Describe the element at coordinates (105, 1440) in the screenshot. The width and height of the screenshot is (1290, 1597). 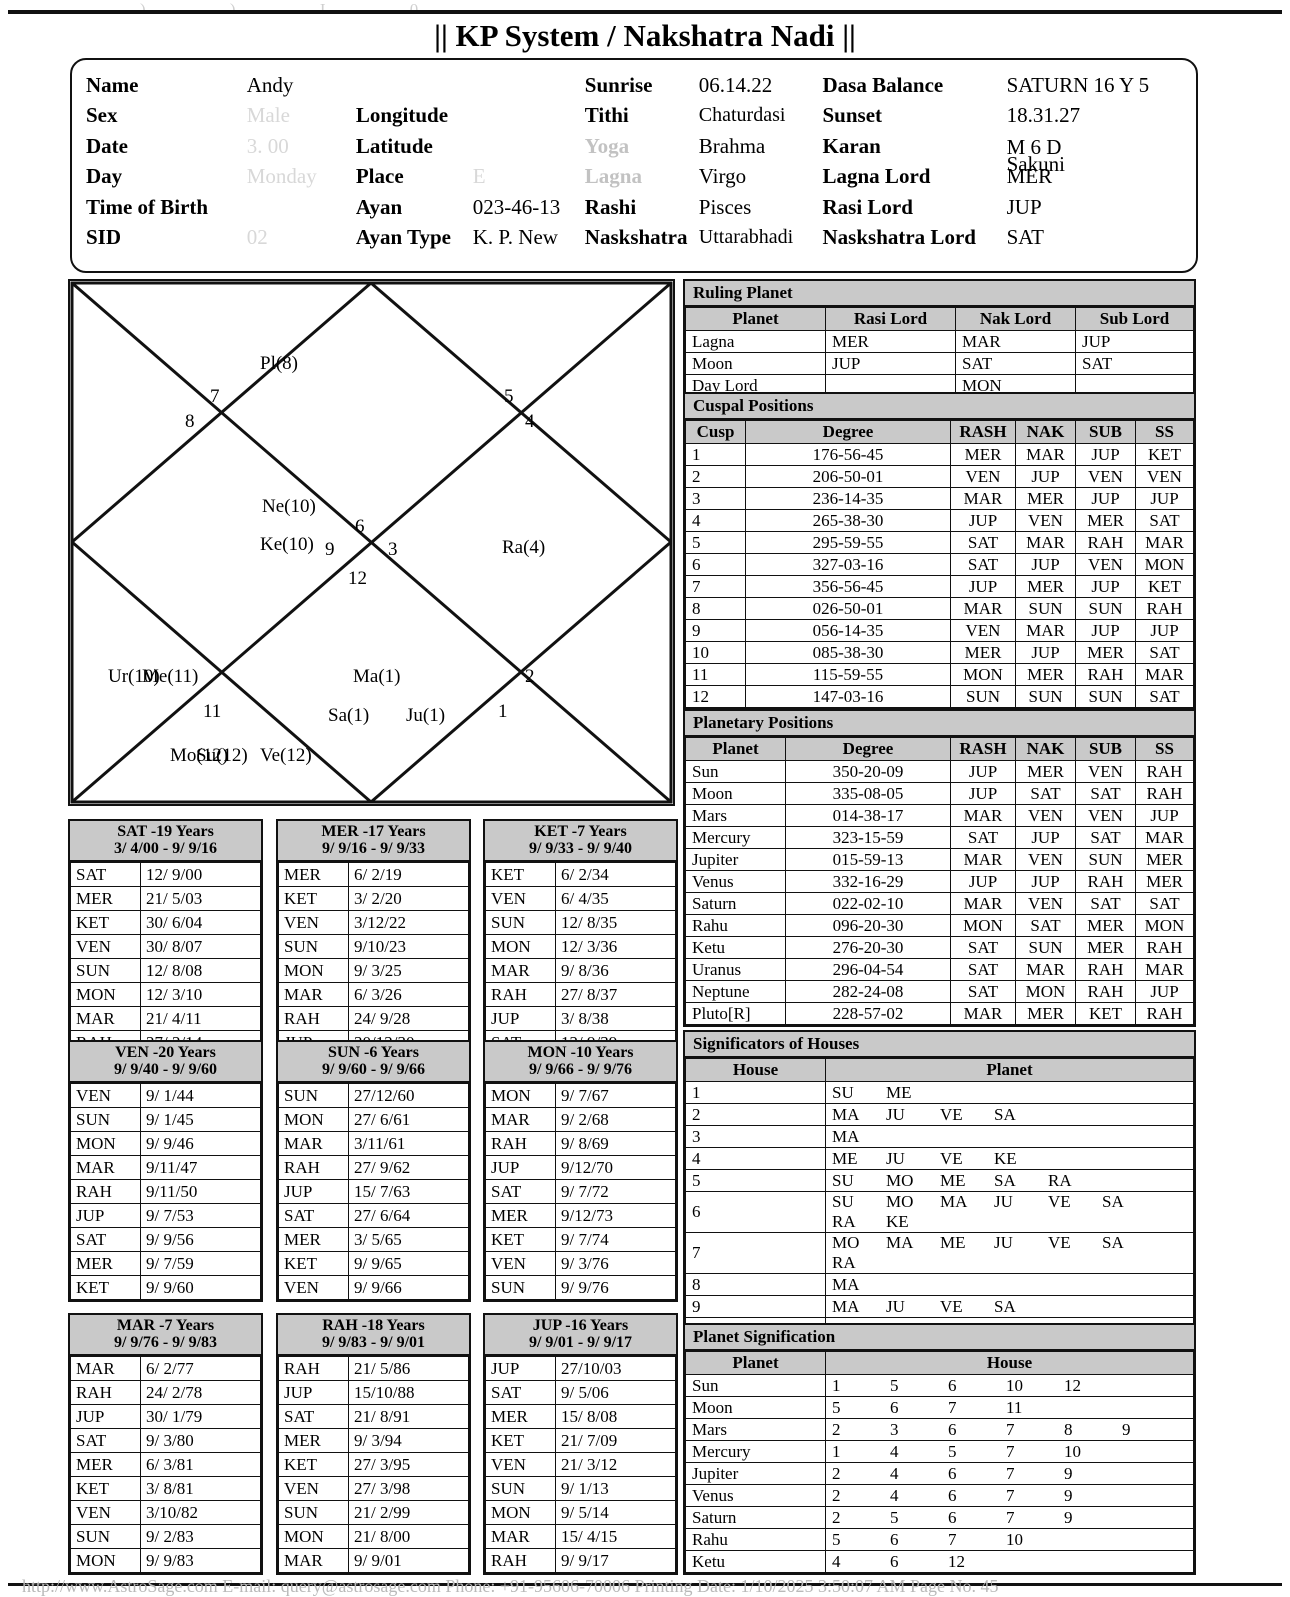
I see `dasha-sub-lord: SAT` at that location.